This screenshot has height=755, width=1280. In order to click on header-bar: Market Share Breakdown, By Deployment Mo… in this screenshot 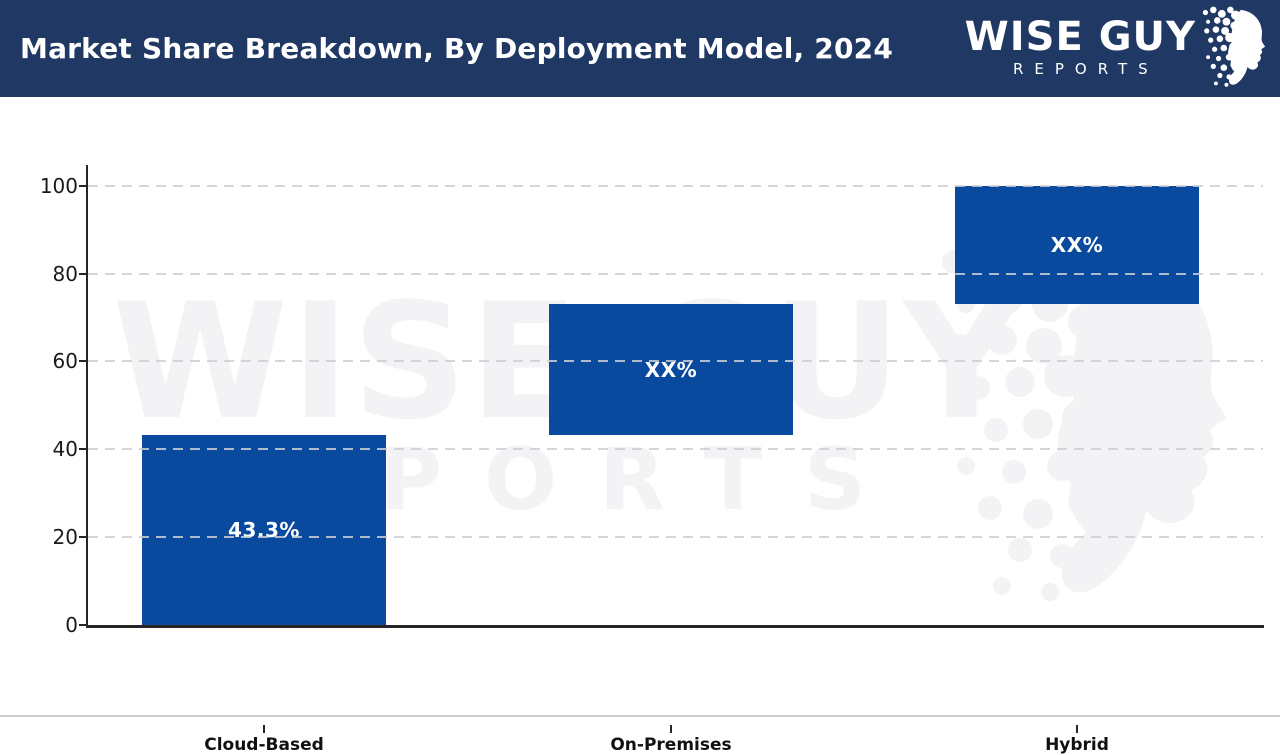, I will do `click(640, 48)`.